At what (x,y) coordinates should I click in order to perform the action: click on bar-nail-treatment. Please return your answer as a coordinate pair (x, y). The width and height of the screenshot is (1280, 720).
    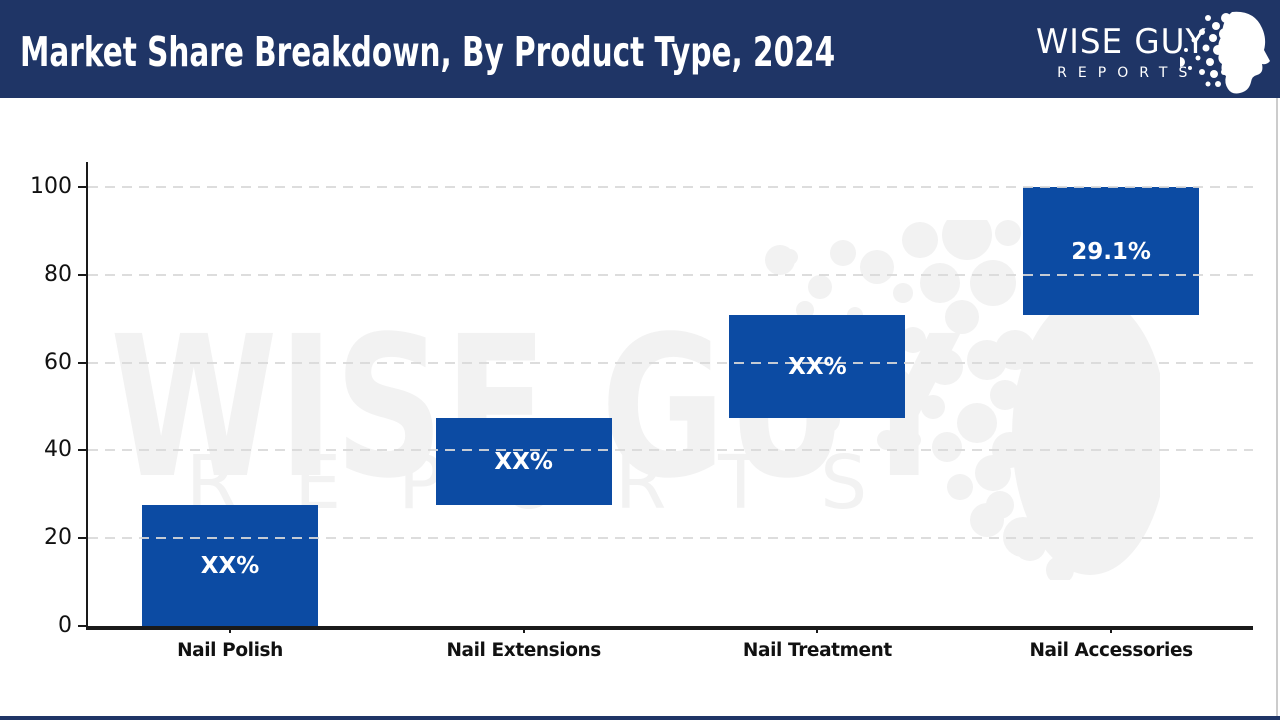
    Looking at the image, I should click on (817, 366).